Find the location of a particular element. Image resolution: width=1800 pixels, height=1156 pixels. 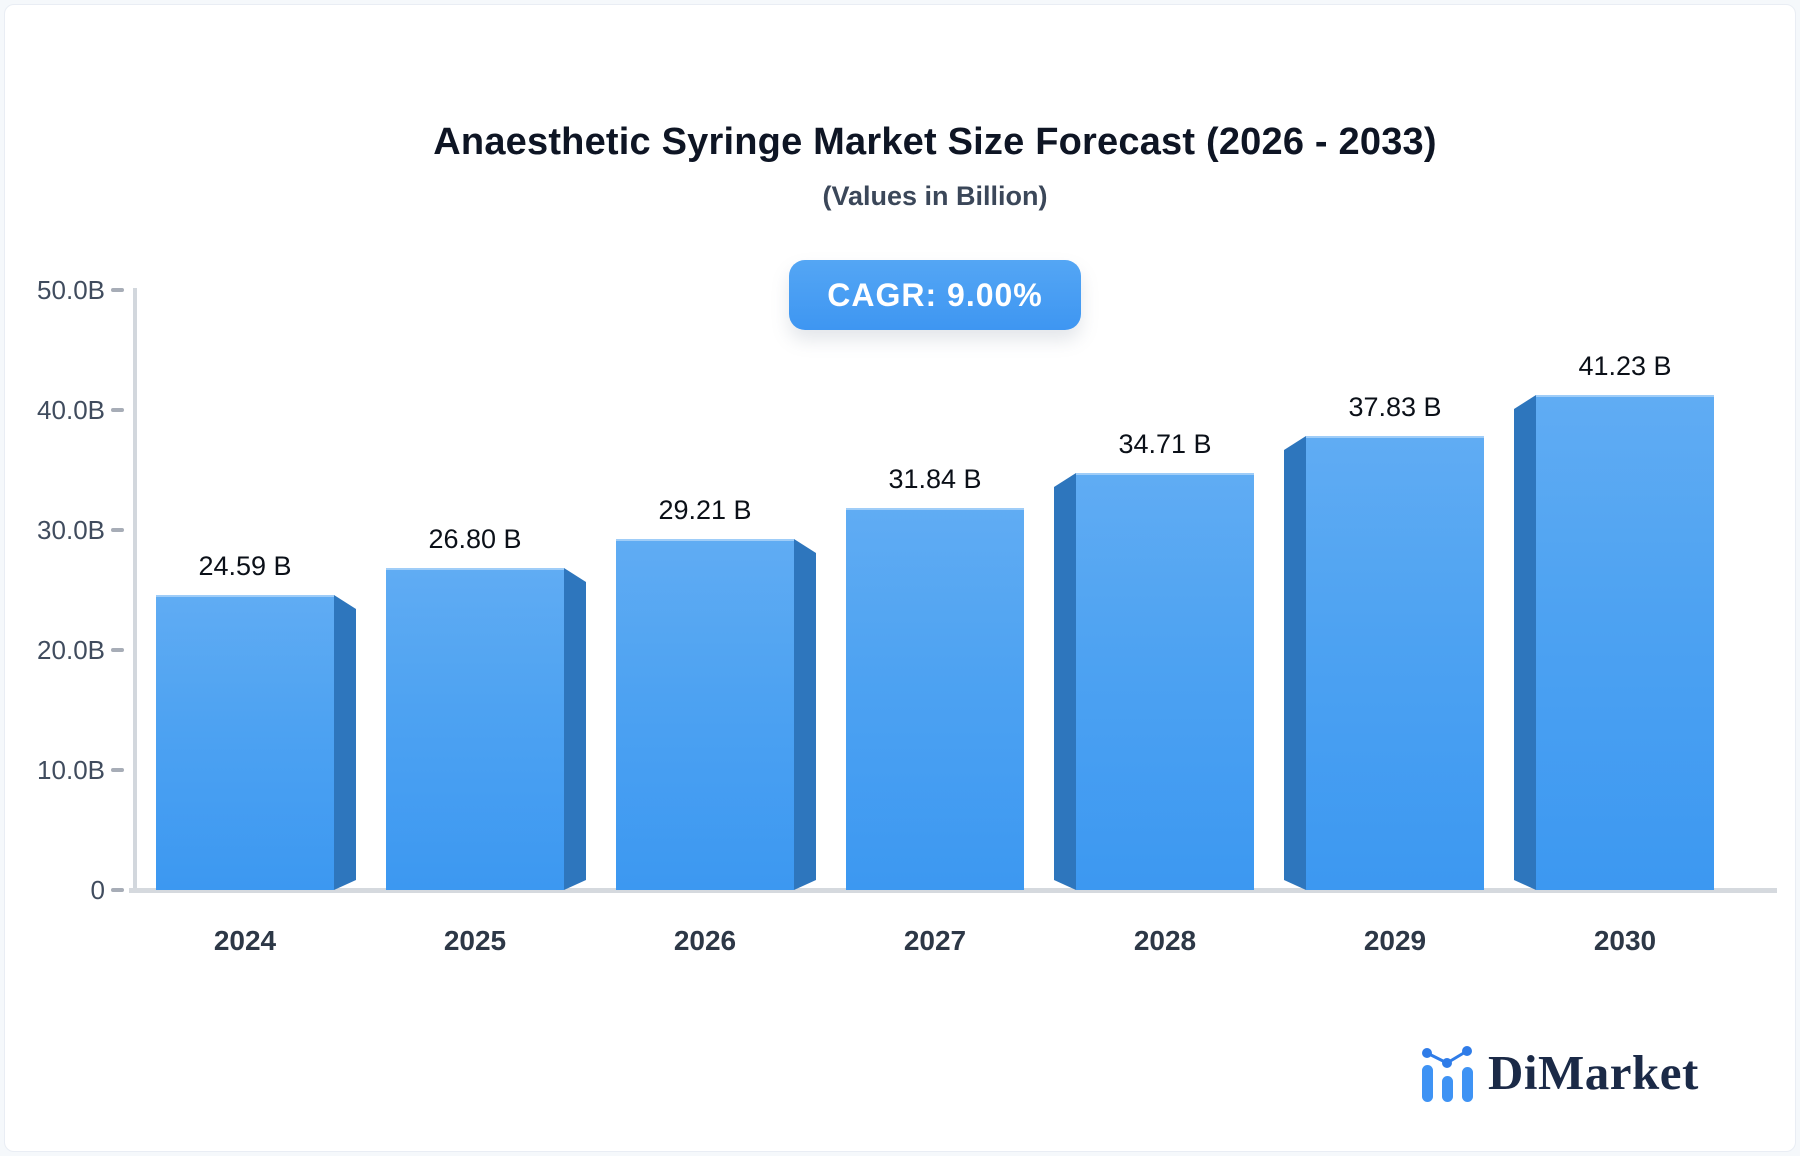

x-axis-line is located at coordinates (953, 890).